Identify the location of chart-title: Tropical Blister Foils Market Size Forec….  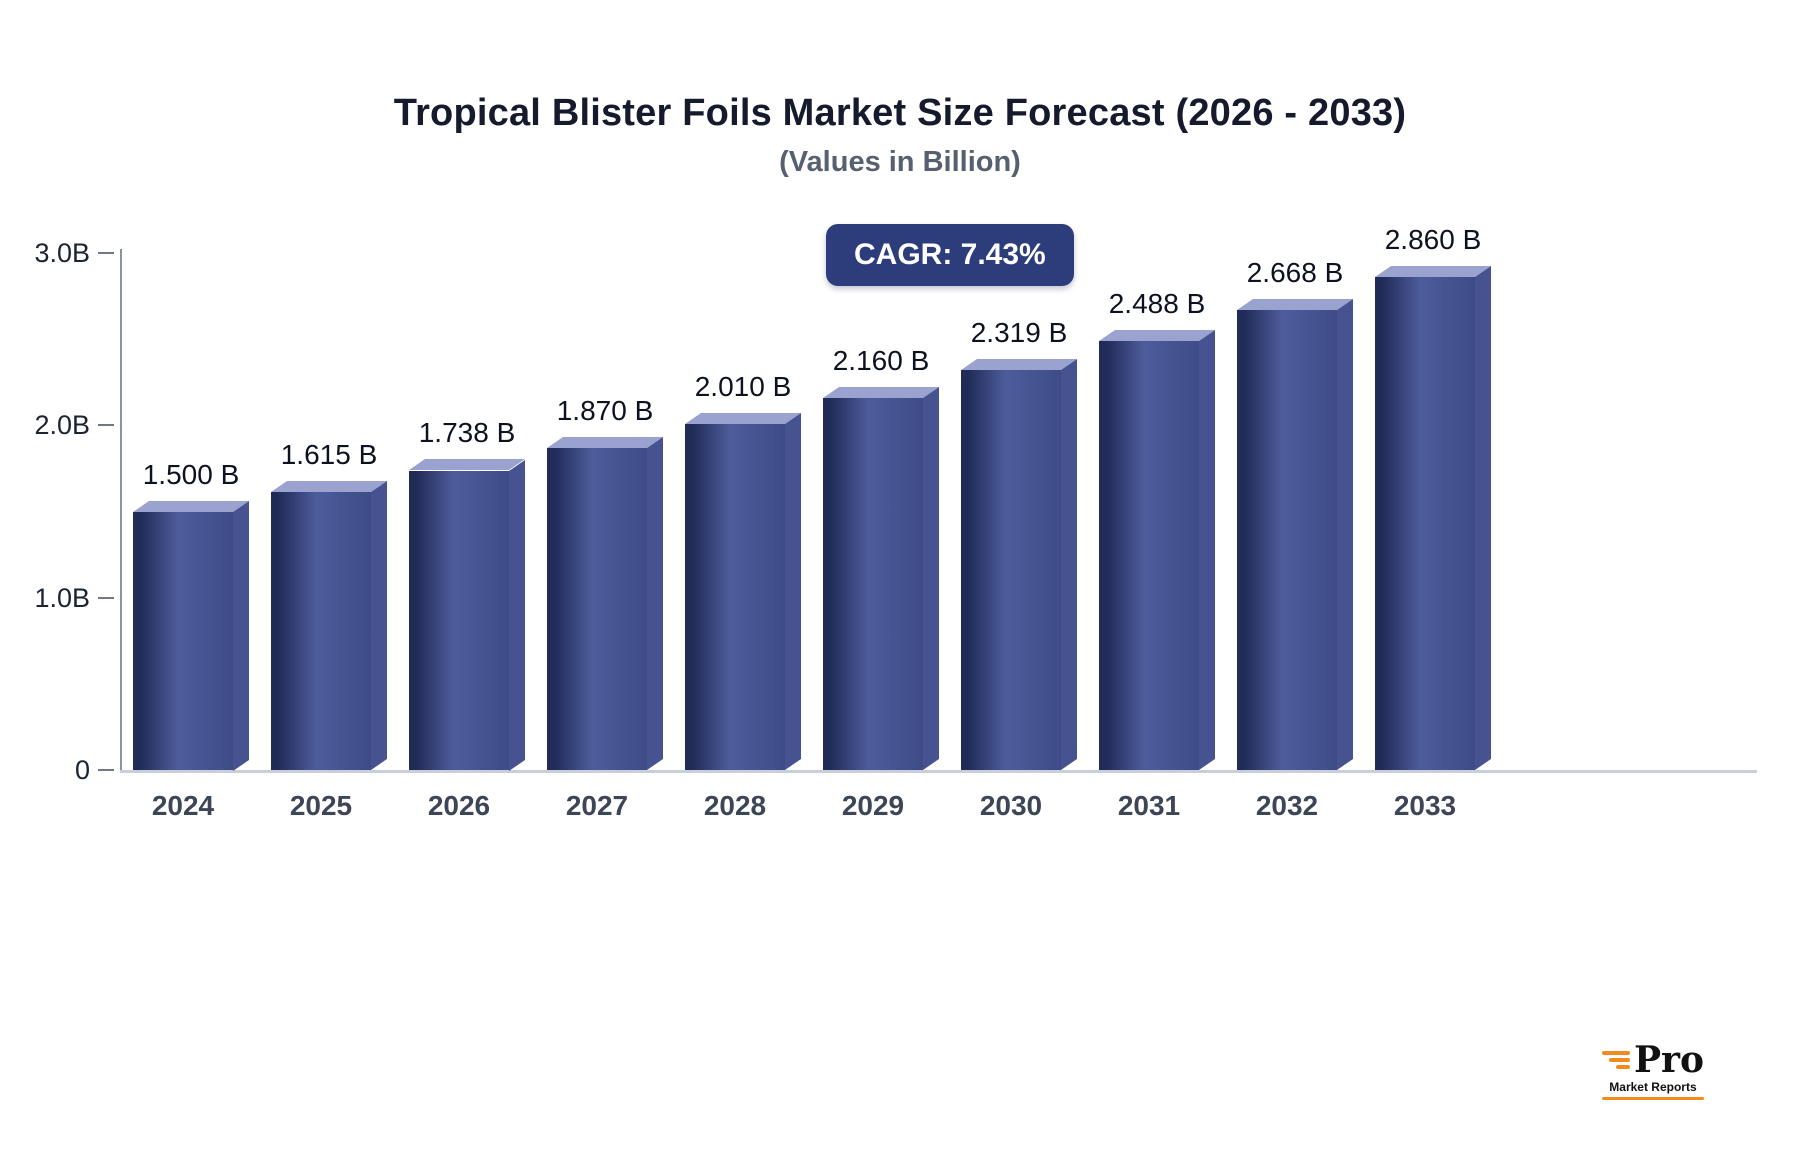
(900, 113).